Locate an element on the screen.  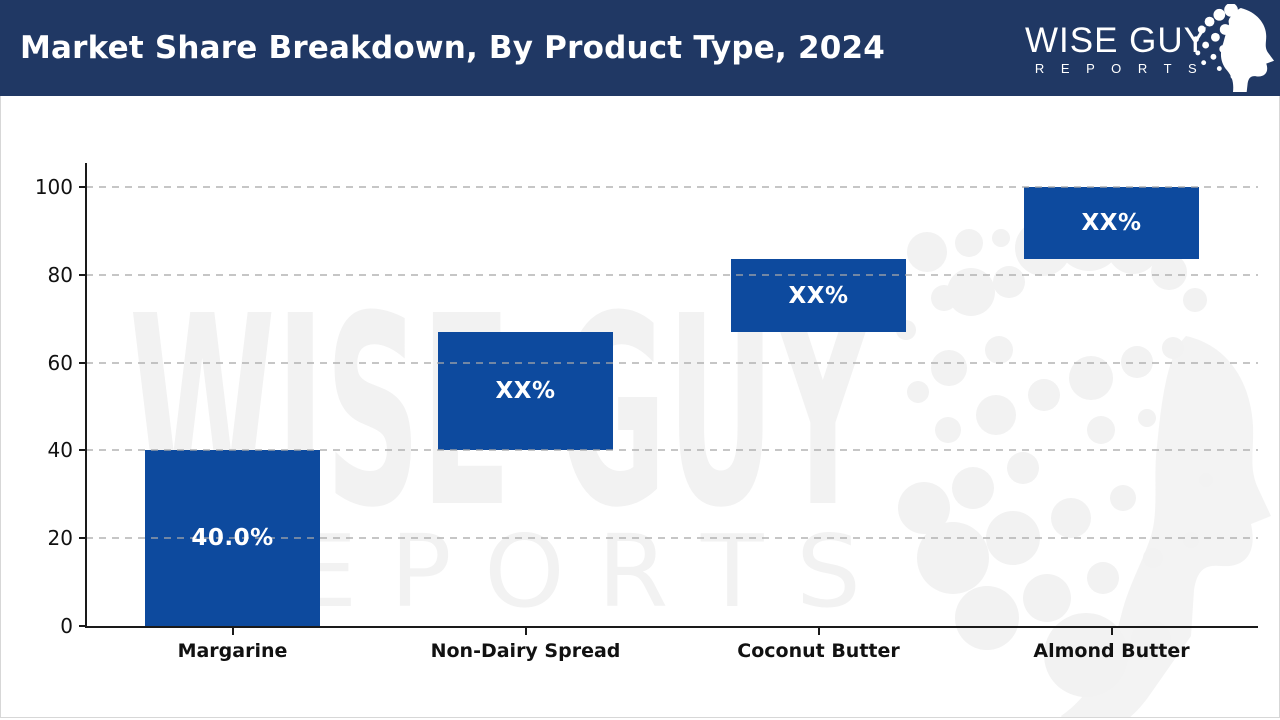
dotted-face-icon is located at coordinates (1233, 48).